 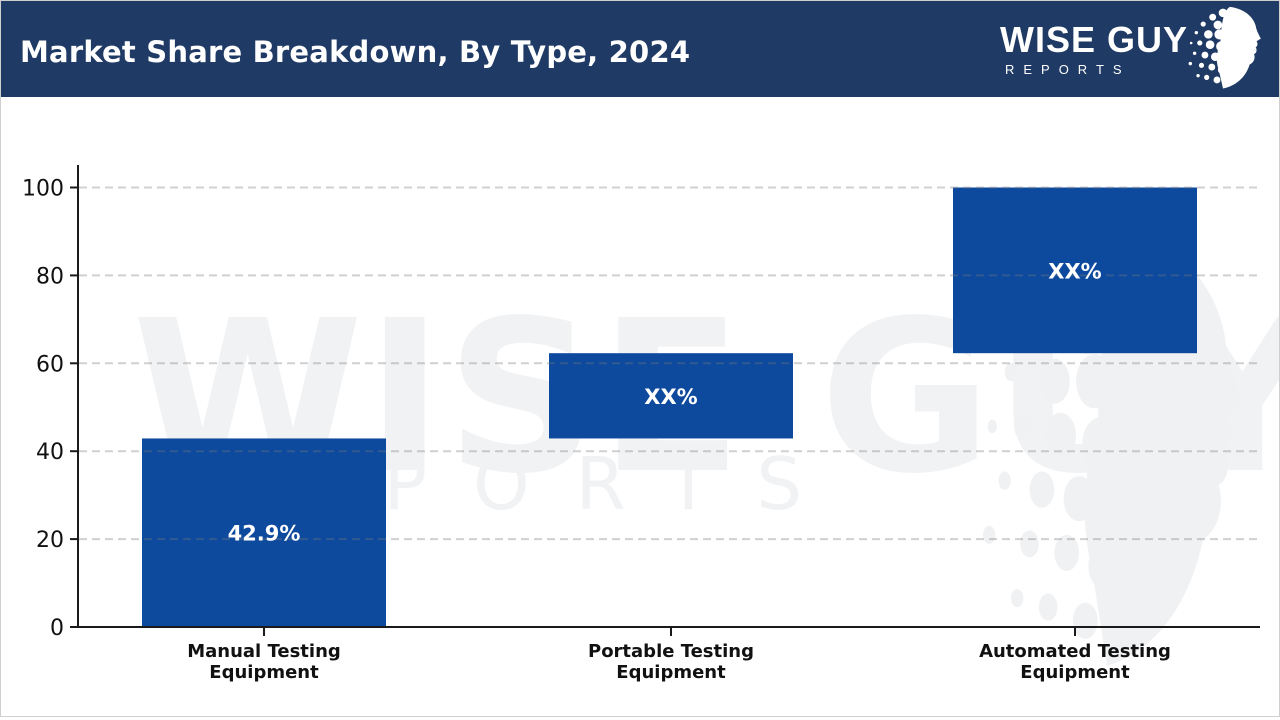 What do you see at coordinates (1075, 662) in the screenshot?
I see `category-label: Automated Testing Equipment` at bounding box center [1075, 662].